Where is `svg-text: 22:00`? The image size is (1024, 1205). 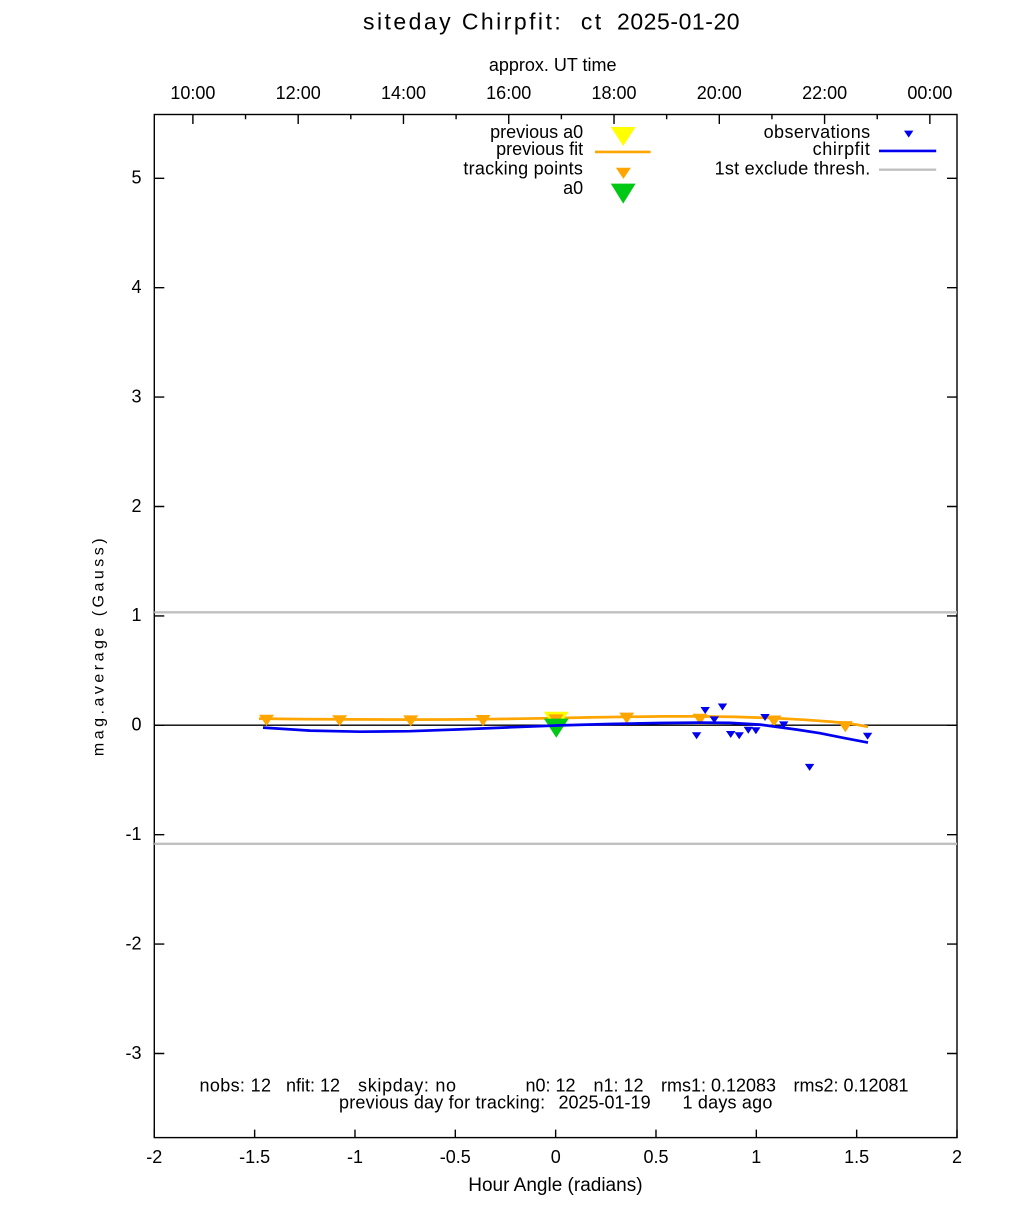 svg-text: 22:00 is located at coordinates (824, 93).